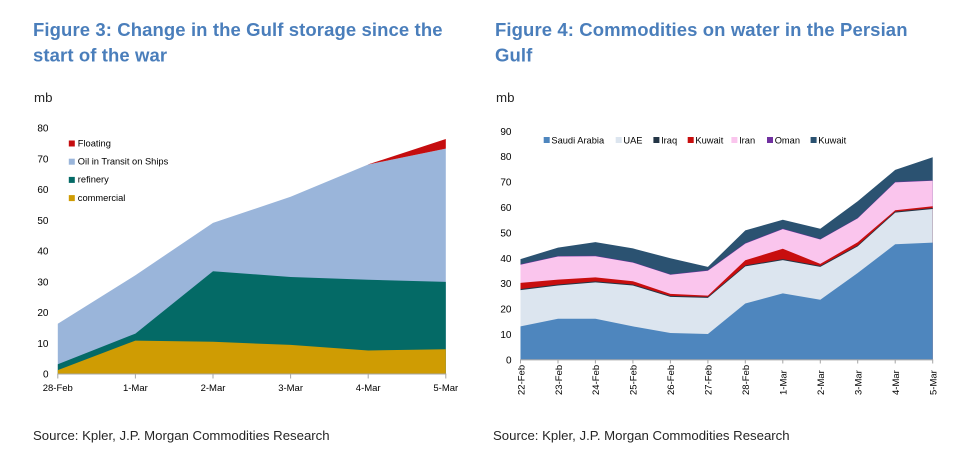 The image size is (957, 459). What do you see at coordinates (559, 380) in the screenshot?
I see `svg-text: 23-Feb` at bounding box center [559, 380].